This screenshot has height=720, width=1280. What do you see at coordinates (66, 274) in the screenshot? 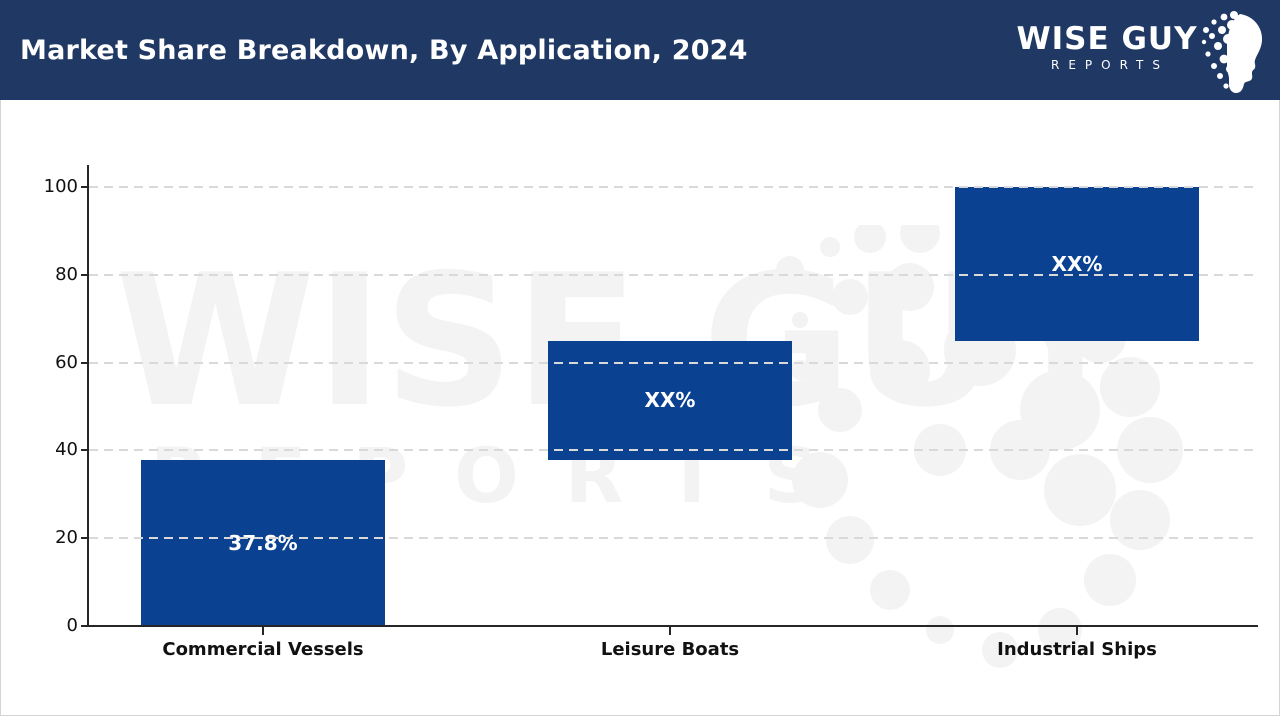
I see `y-tick-label: 80` at bounding box center [66, 274].